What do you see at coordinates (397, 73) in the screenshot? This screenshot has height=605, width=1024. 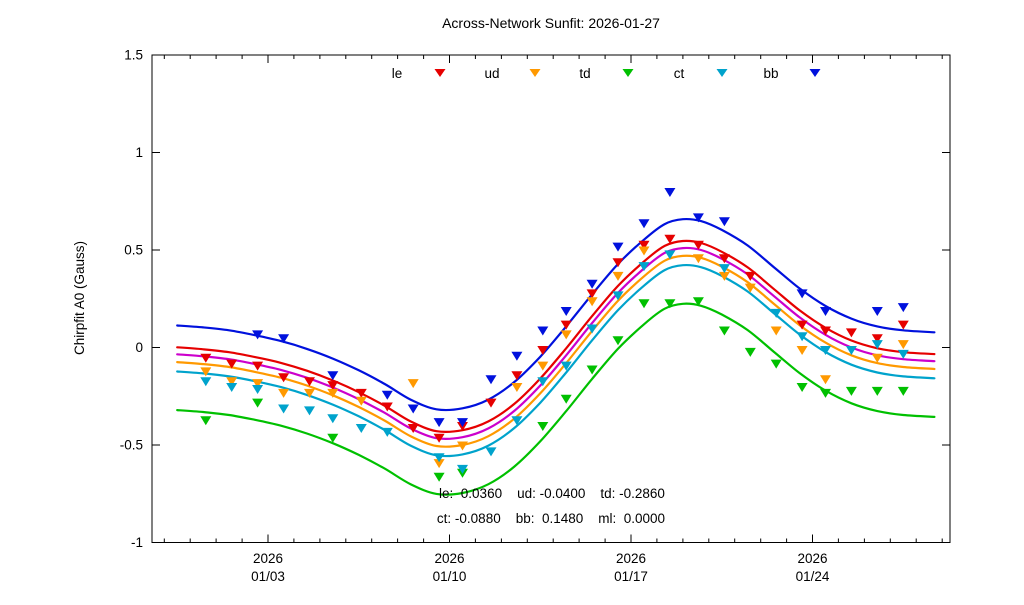 I see `legend-label-le: le` at bounding box center [397, 73].